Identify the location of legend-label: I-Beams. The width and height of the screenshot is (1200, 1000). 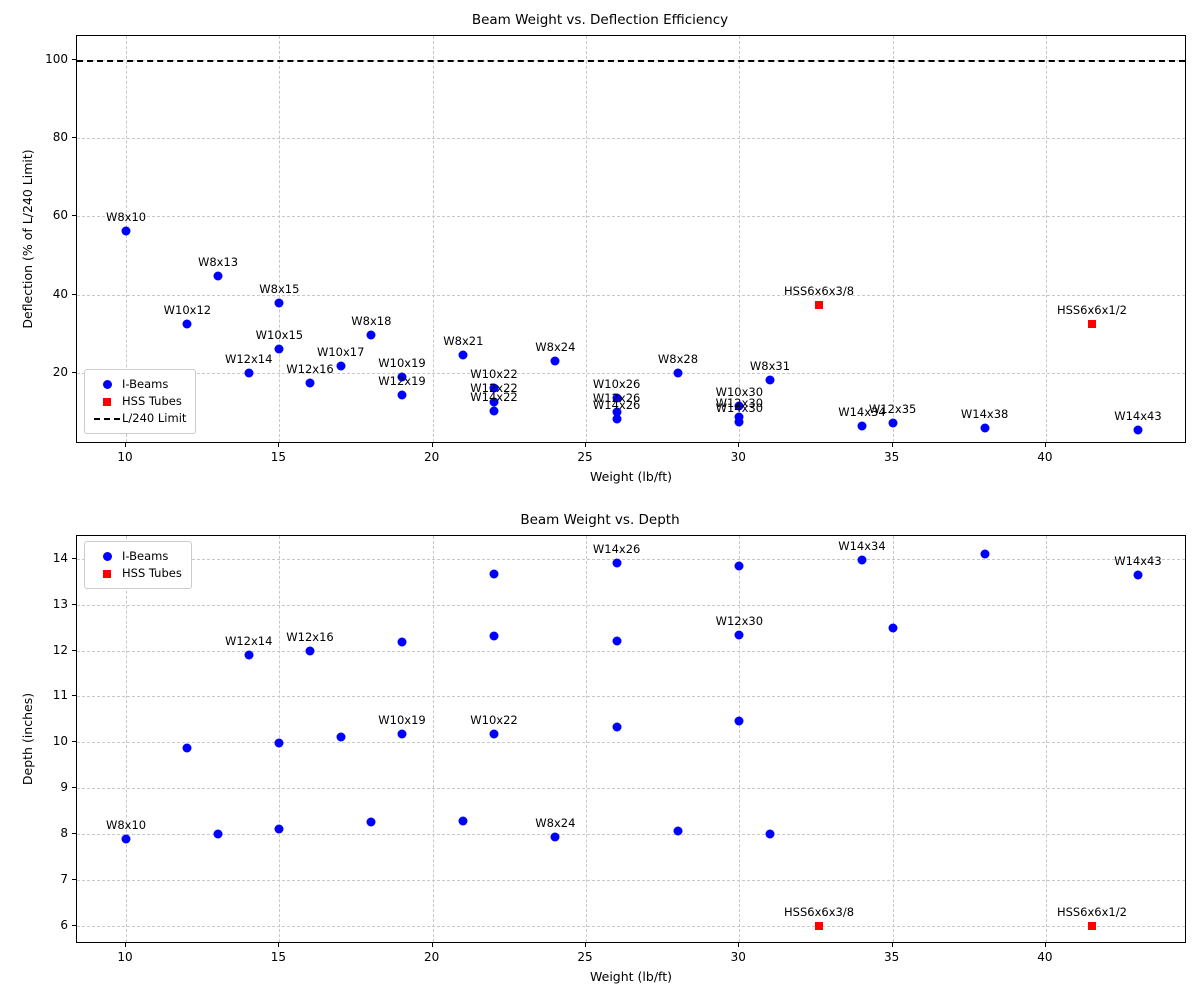
(145, 383).